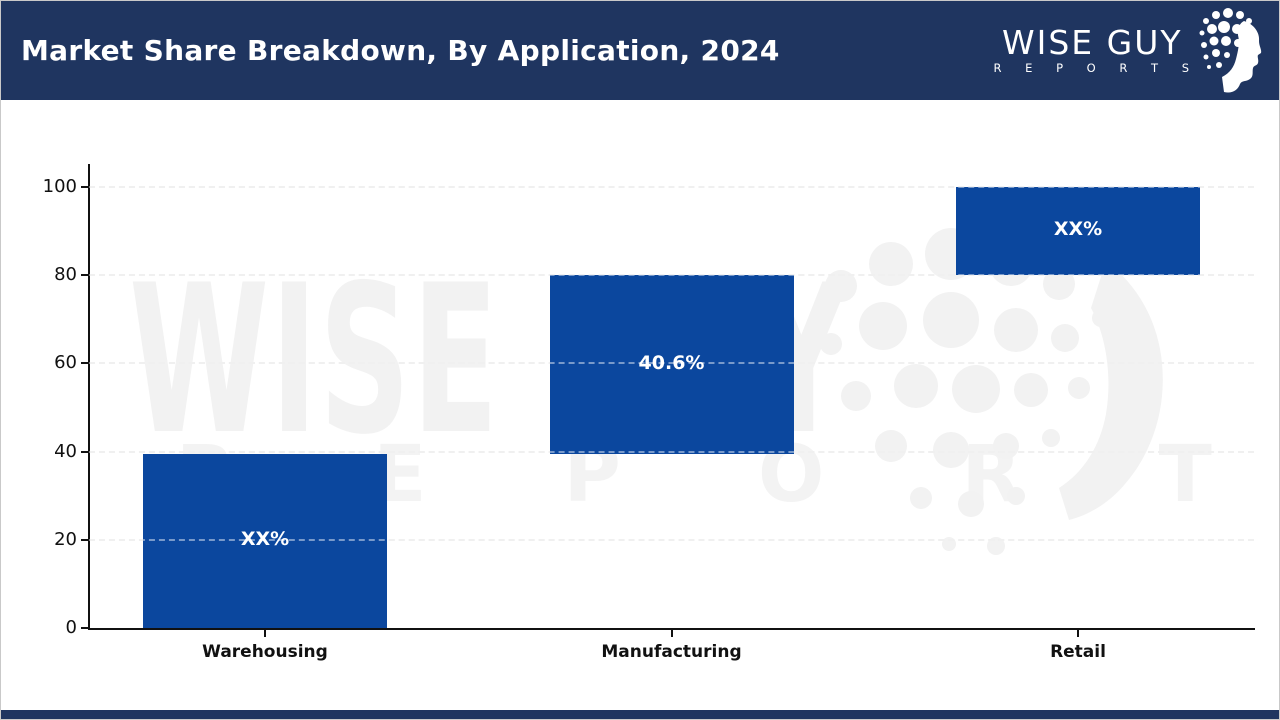 The height and width of the screenshot is (720, 1280). What do you see at coordinates (265, 652) in the screenshot?
I see `x-category-label-warehousing: Warehousing` at bounding box center [265, 652].